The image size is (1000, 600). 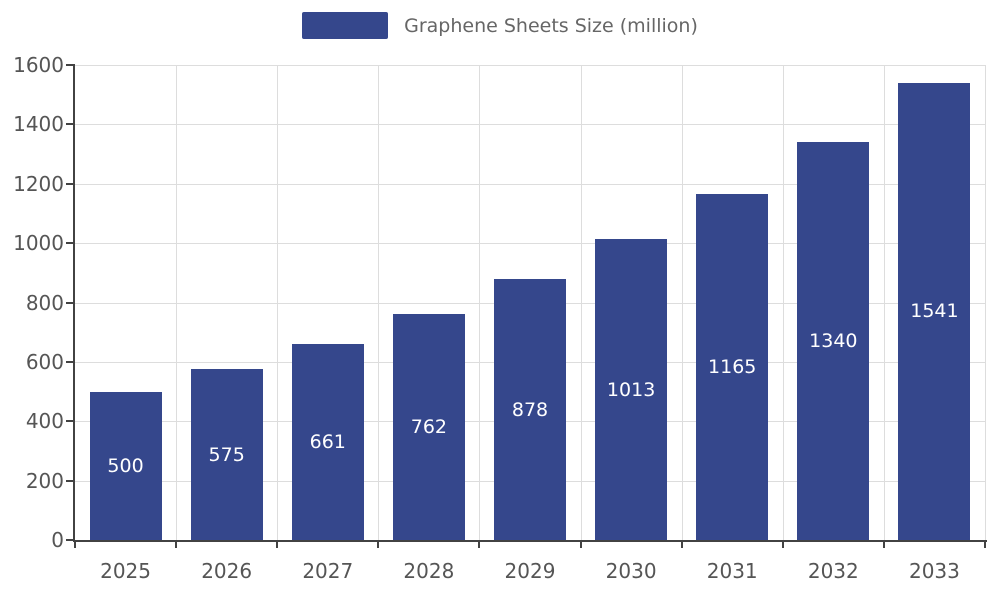 What do you see at coordinates (328, 571) in the screenshot?
I see `x-tick-label: 2027` at bounding box center [328, 571].